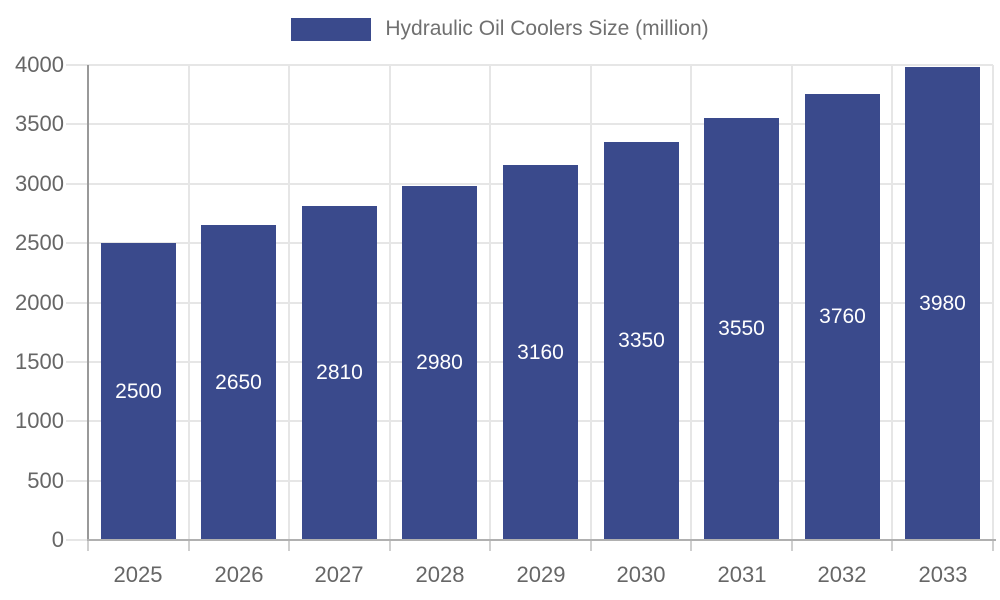 This screenshot has height=600, width=1000. Describe the element at coordinates (943, 574) in the screenshot. I see `x-axis-label: 2033` at that location.